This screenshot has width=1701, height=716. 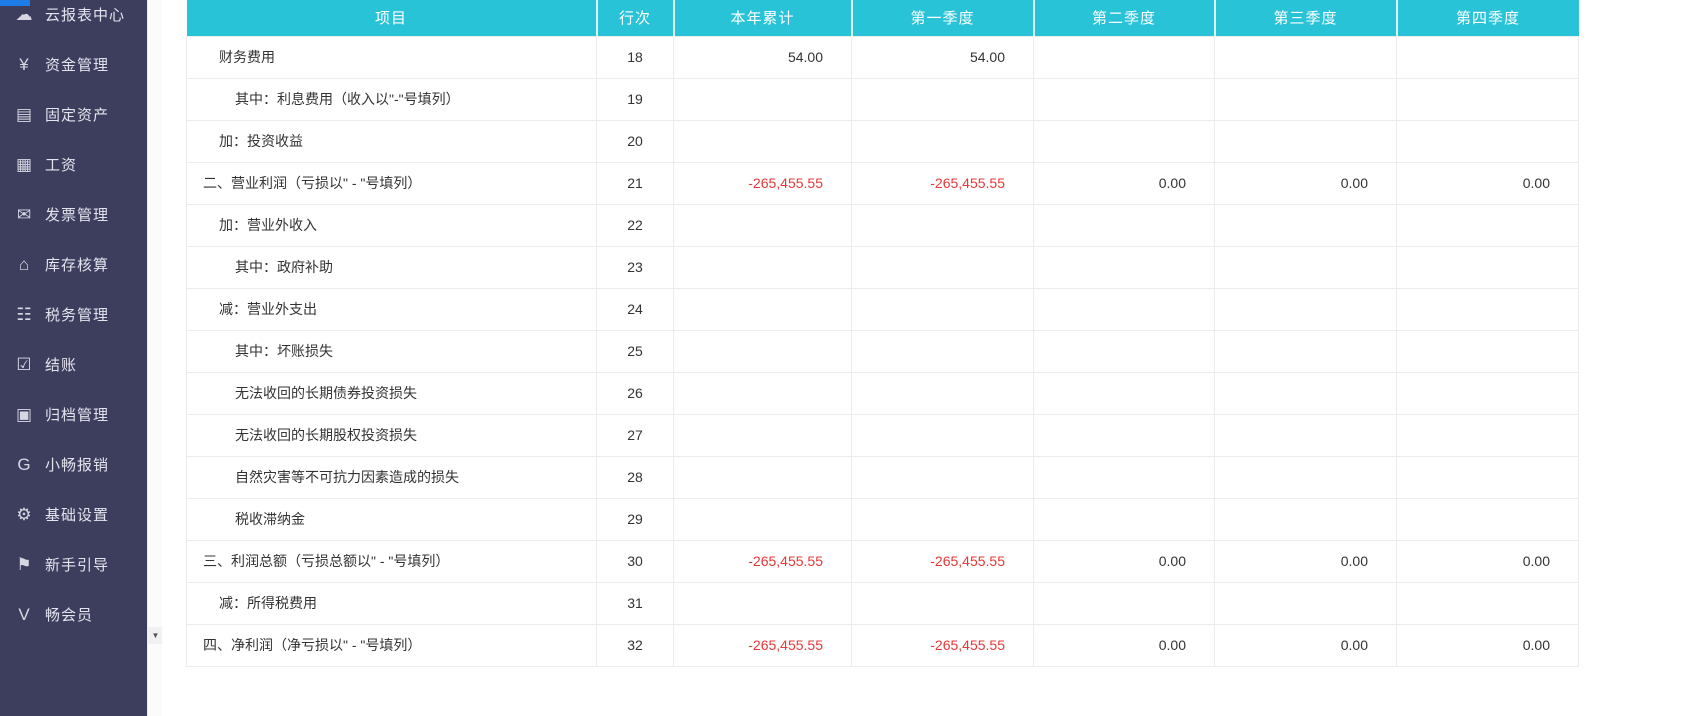 What do you see at coordinates (635, 225) in the screenshot?
I see `line-no-cell: 22` at bounding box center [635, 225].